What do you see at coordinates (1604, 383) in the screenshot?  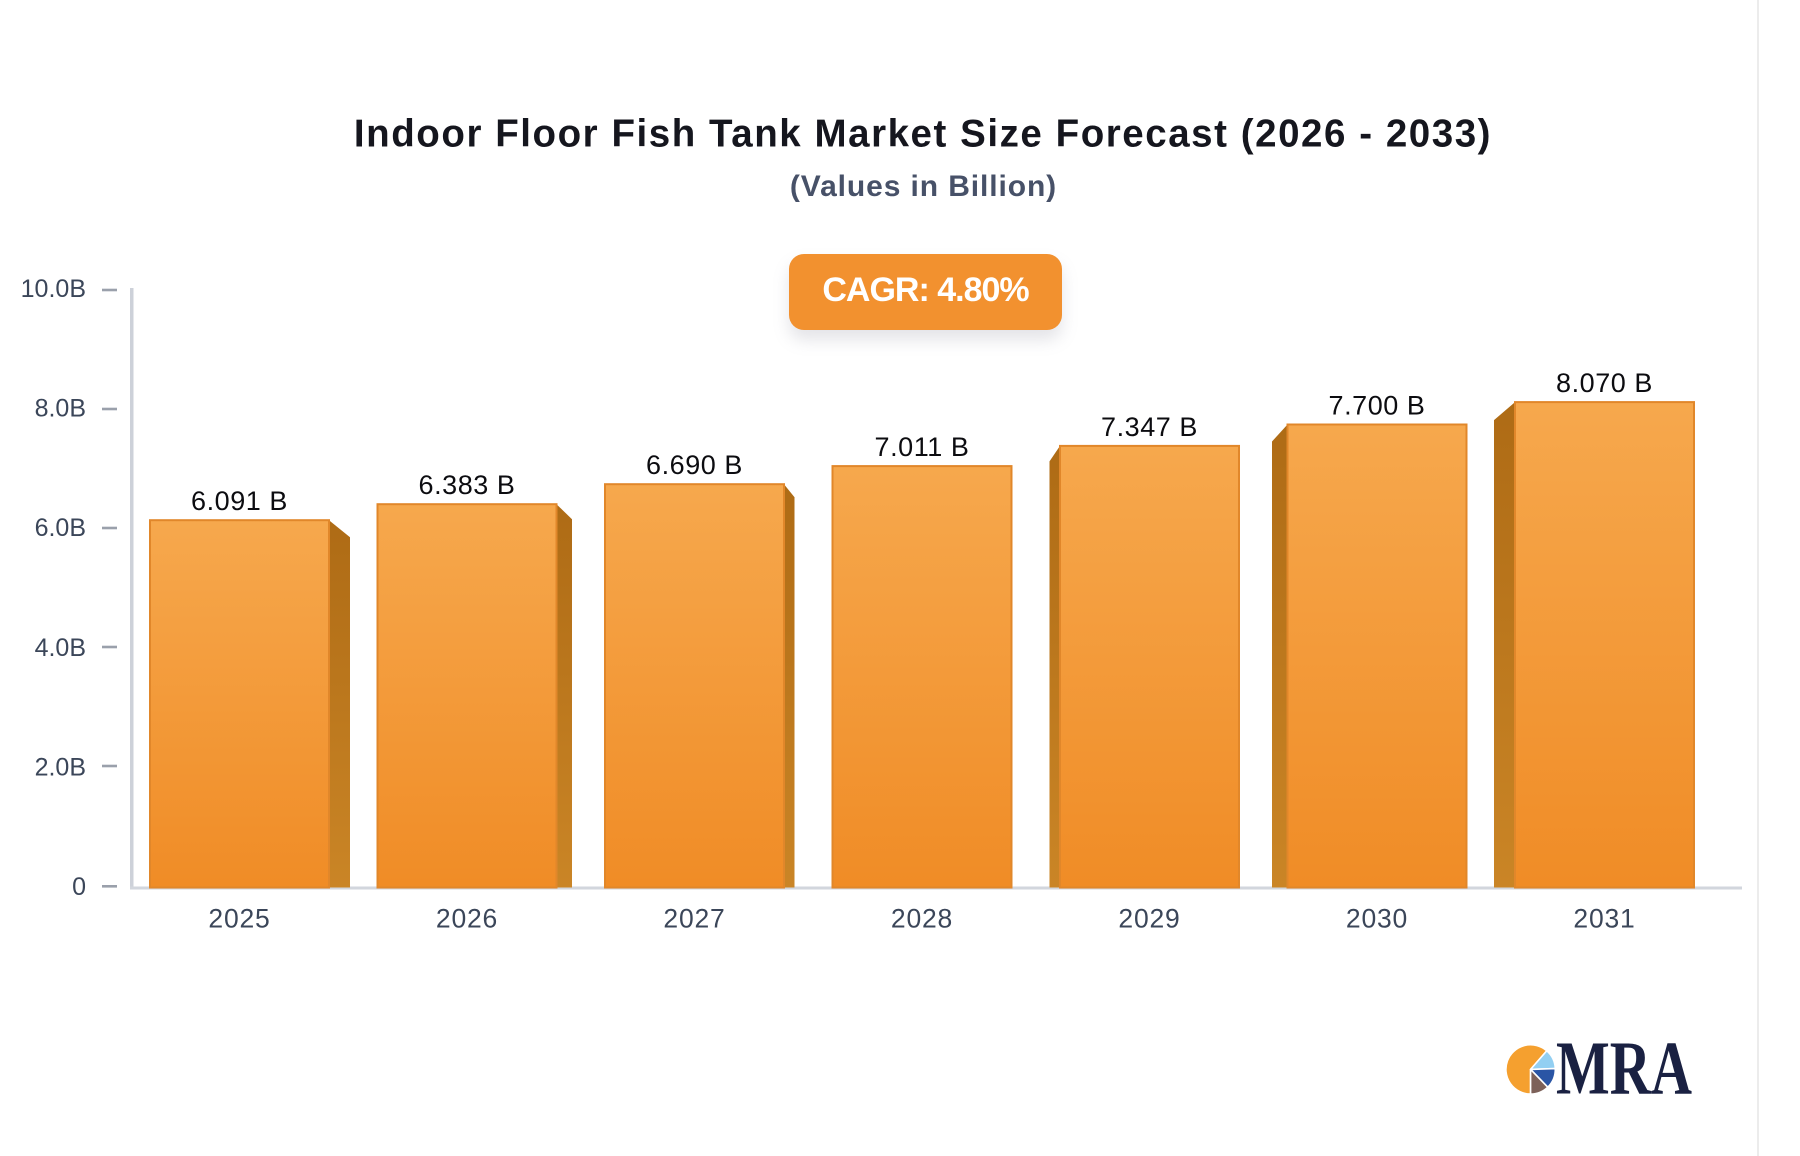 I see `svg-text: 8.070 B` at bounding box center [1604, 383].